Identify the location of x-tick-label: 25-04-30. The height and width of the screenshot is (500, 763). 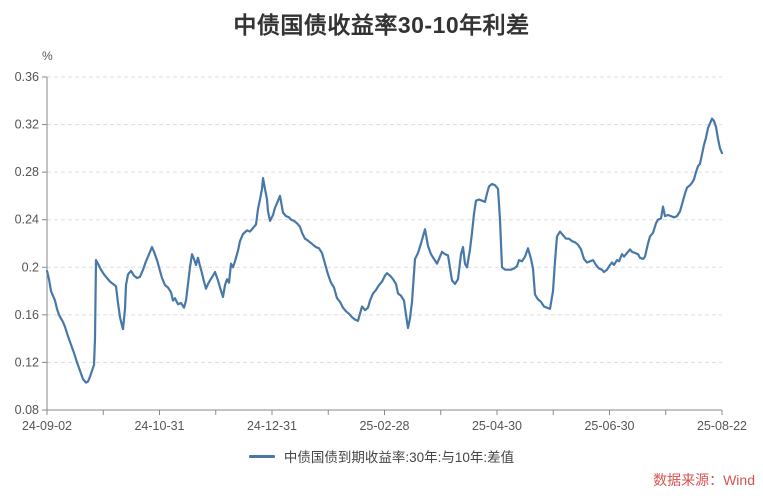
(497, 426).